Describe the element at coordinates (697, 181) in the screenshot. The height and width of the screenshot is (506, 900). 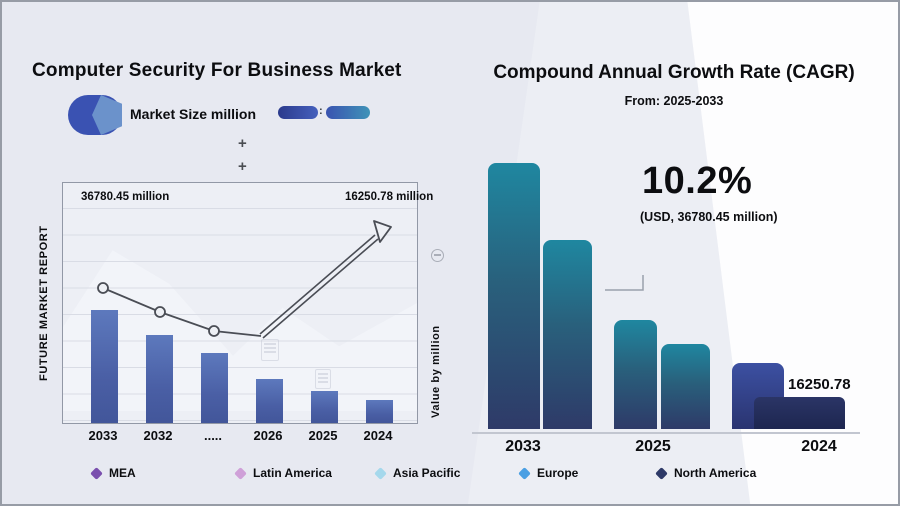
I see `cagr-value: 10.2%` at that location.